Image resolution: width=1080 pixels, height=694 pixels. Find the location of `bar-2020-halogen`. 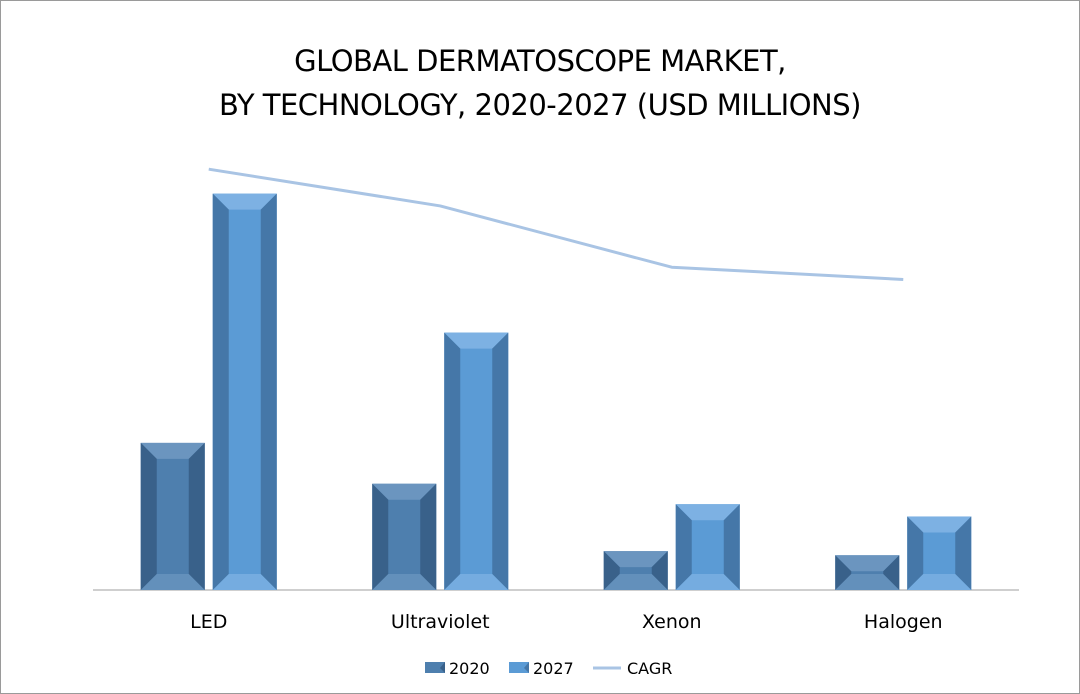

bar-2020-halogen is located at coordinates (867, 572).